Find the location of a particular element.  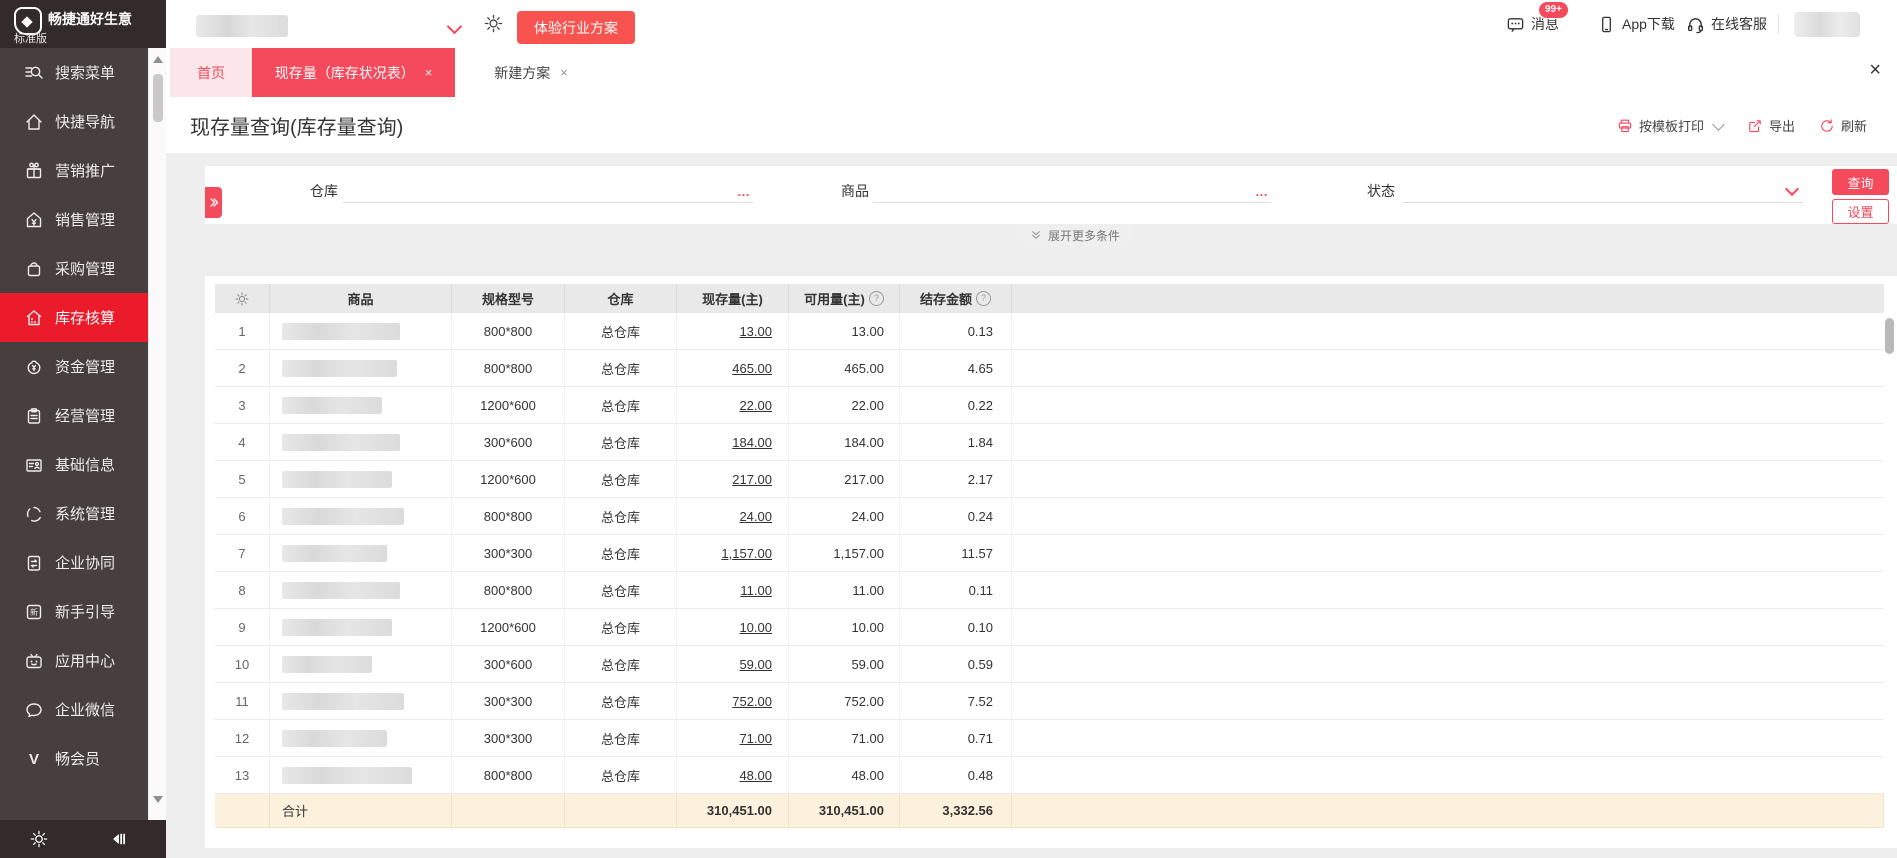

table-row: 9 1200*600 总仓库 10.00 10.00 0.10 is located at coordinates (1049, 627).